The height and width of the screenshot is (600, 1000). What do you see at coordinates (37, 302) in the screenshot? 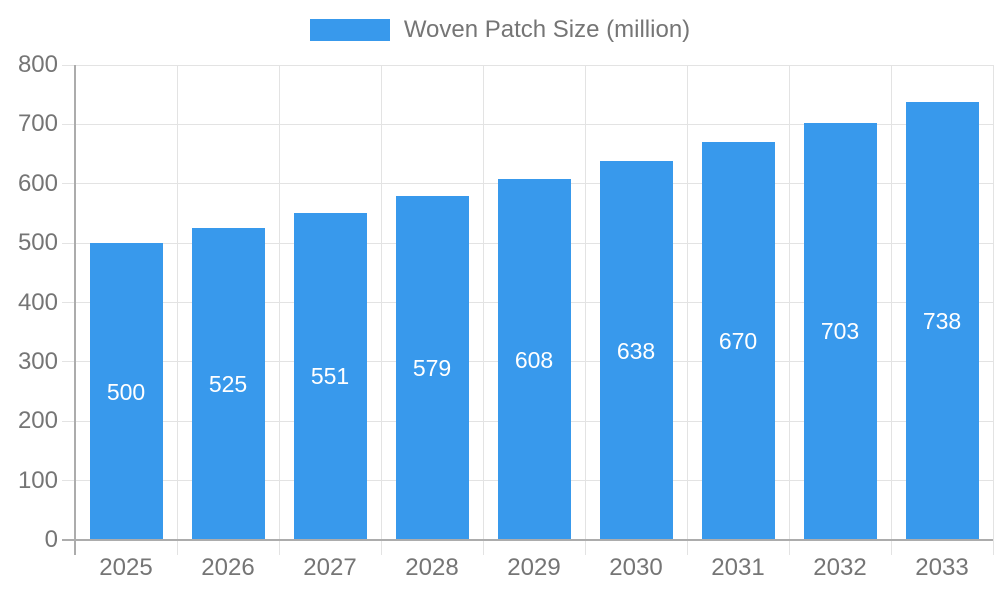
I see `y-axis-tick-label: 400` at bounding box center [37, 302].